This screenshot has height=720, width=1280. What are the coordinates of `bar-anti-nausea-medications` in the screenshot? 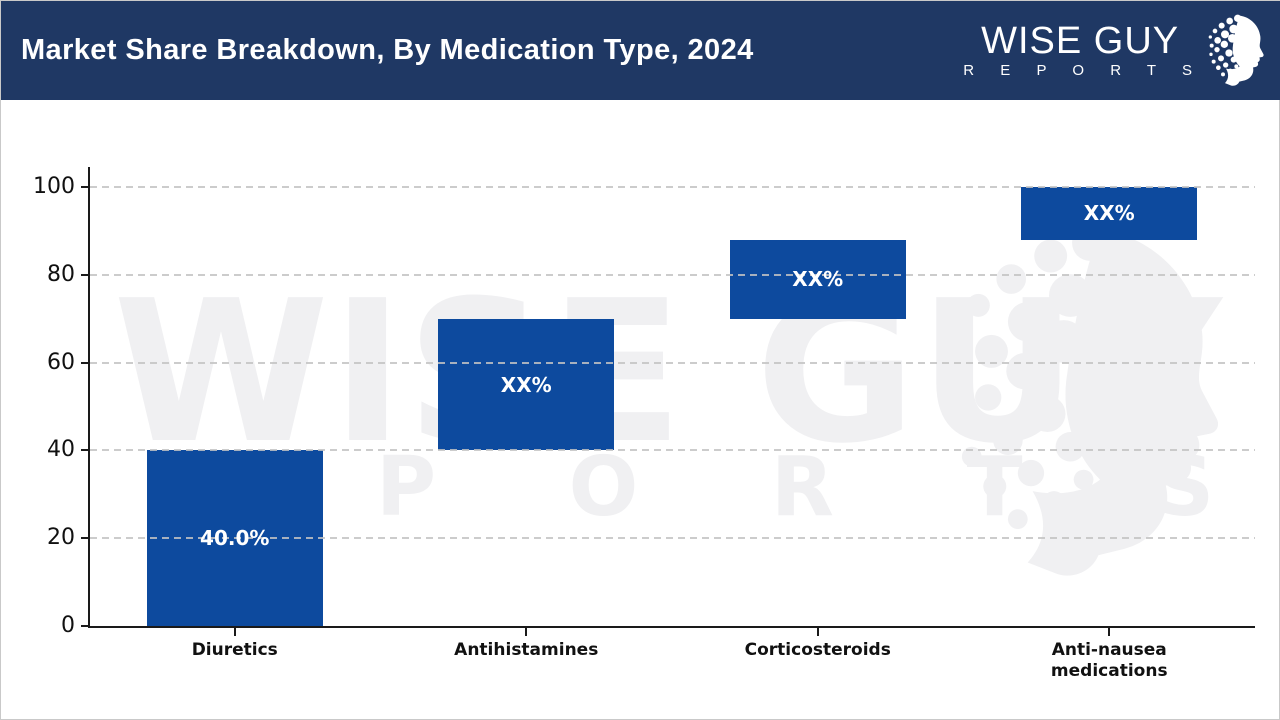 It's located at (1109, 213).